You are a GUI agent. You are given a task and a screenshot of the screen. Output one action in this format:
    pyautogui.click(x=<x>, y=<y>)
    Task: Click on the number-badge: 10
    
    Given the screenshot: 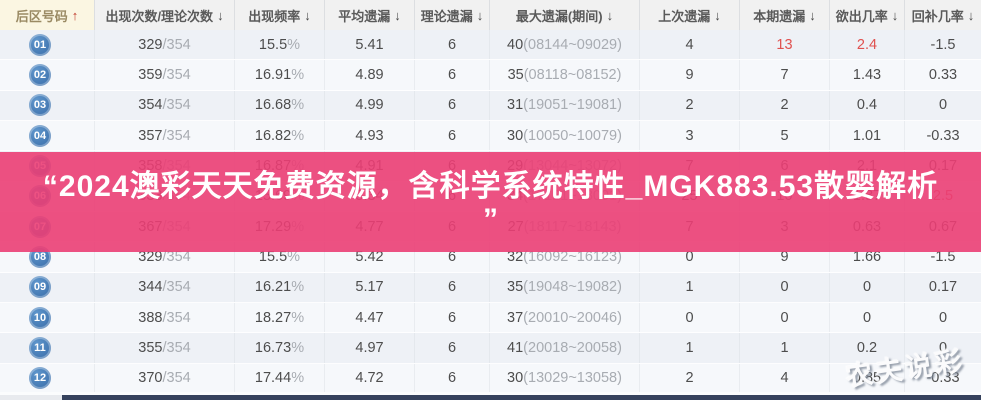 What is the action you would take?
    pyautogui.click(x=40, y=317)
    